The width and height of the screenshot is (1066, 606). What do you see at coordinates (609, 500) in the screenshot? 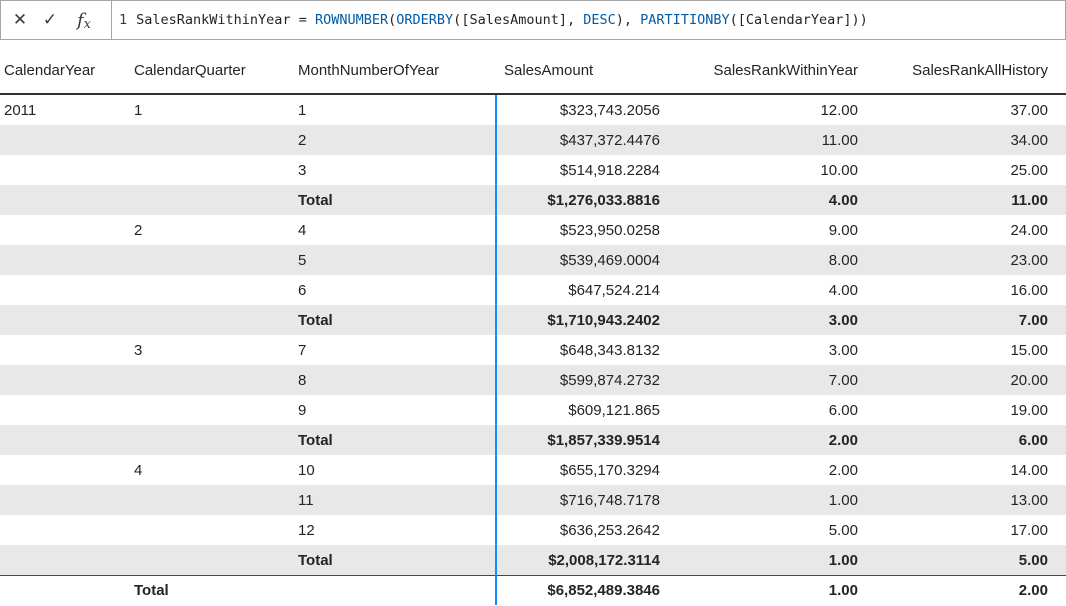
I see `cell-salesamount: $716,748.7178` at bounding box center [609, 500].